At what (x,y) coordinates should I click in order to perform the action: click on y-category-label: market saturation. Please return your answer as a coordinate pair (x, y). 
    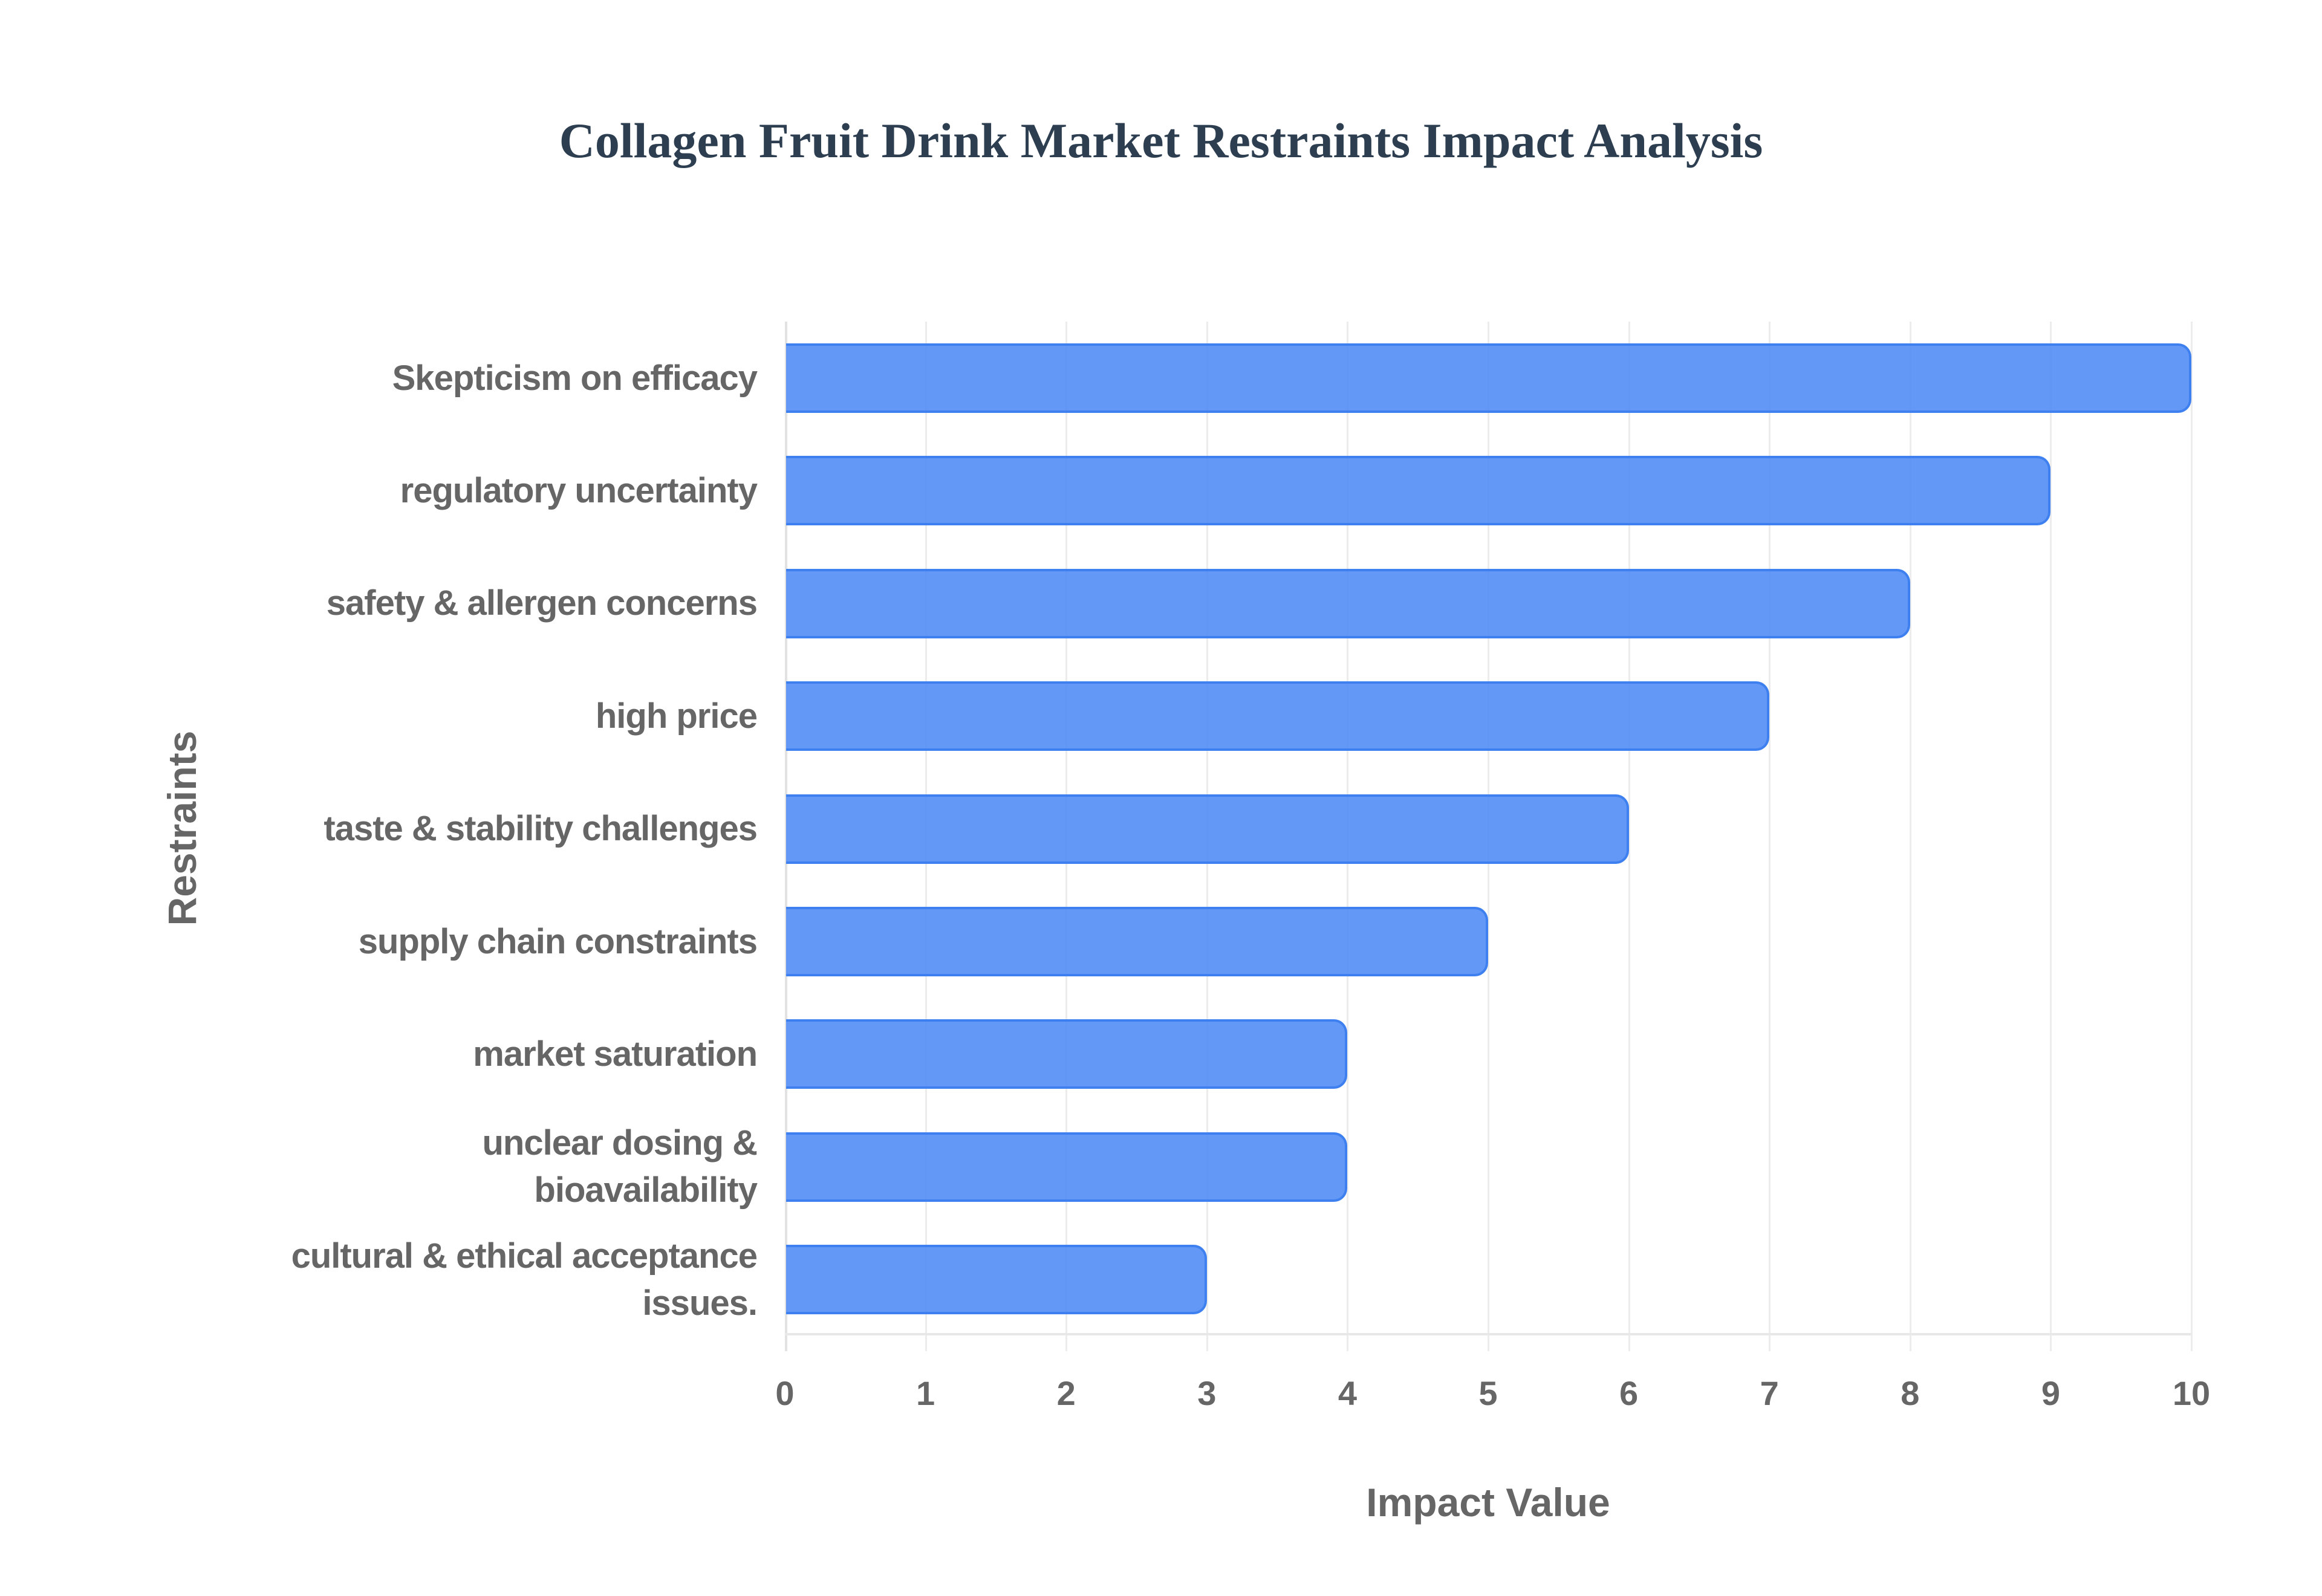
    Looking at the image, I should click on (485, 1054).